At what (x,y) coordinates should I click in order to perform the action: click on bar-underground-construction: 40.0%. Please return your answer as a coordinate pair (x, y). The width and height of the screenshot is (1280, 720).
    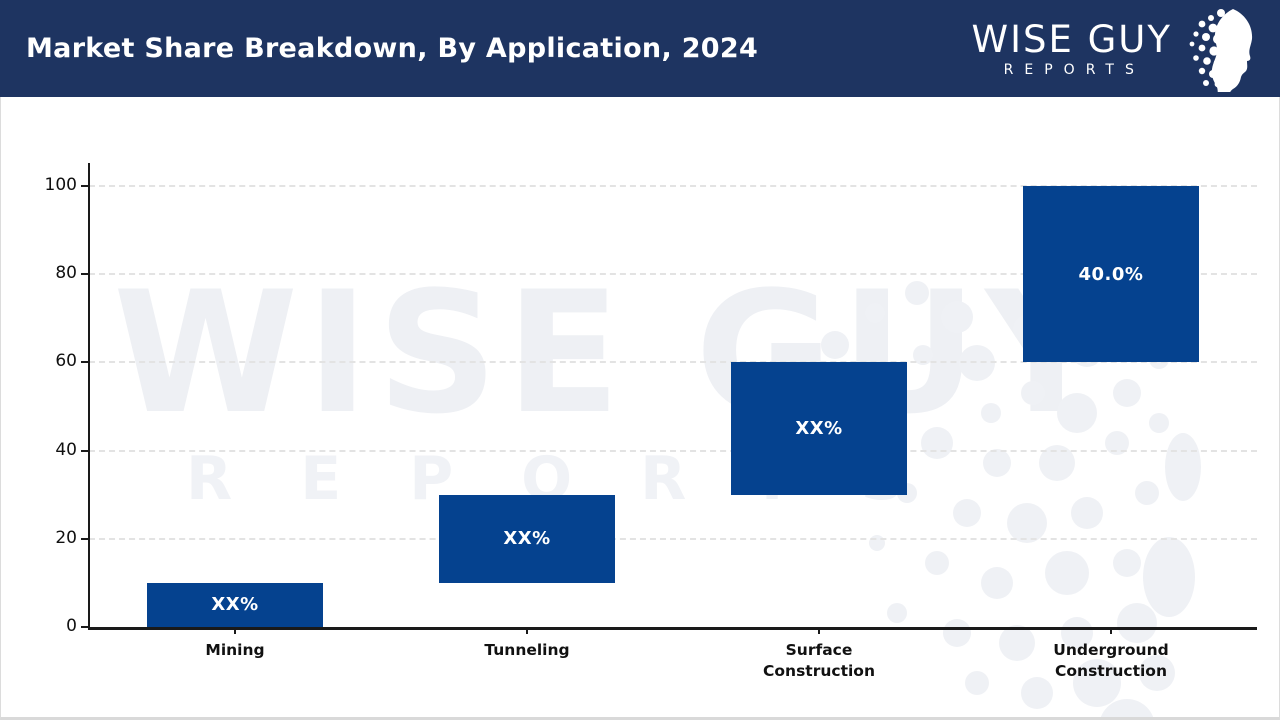
    Looking at the image, I should click on (1111, 274).